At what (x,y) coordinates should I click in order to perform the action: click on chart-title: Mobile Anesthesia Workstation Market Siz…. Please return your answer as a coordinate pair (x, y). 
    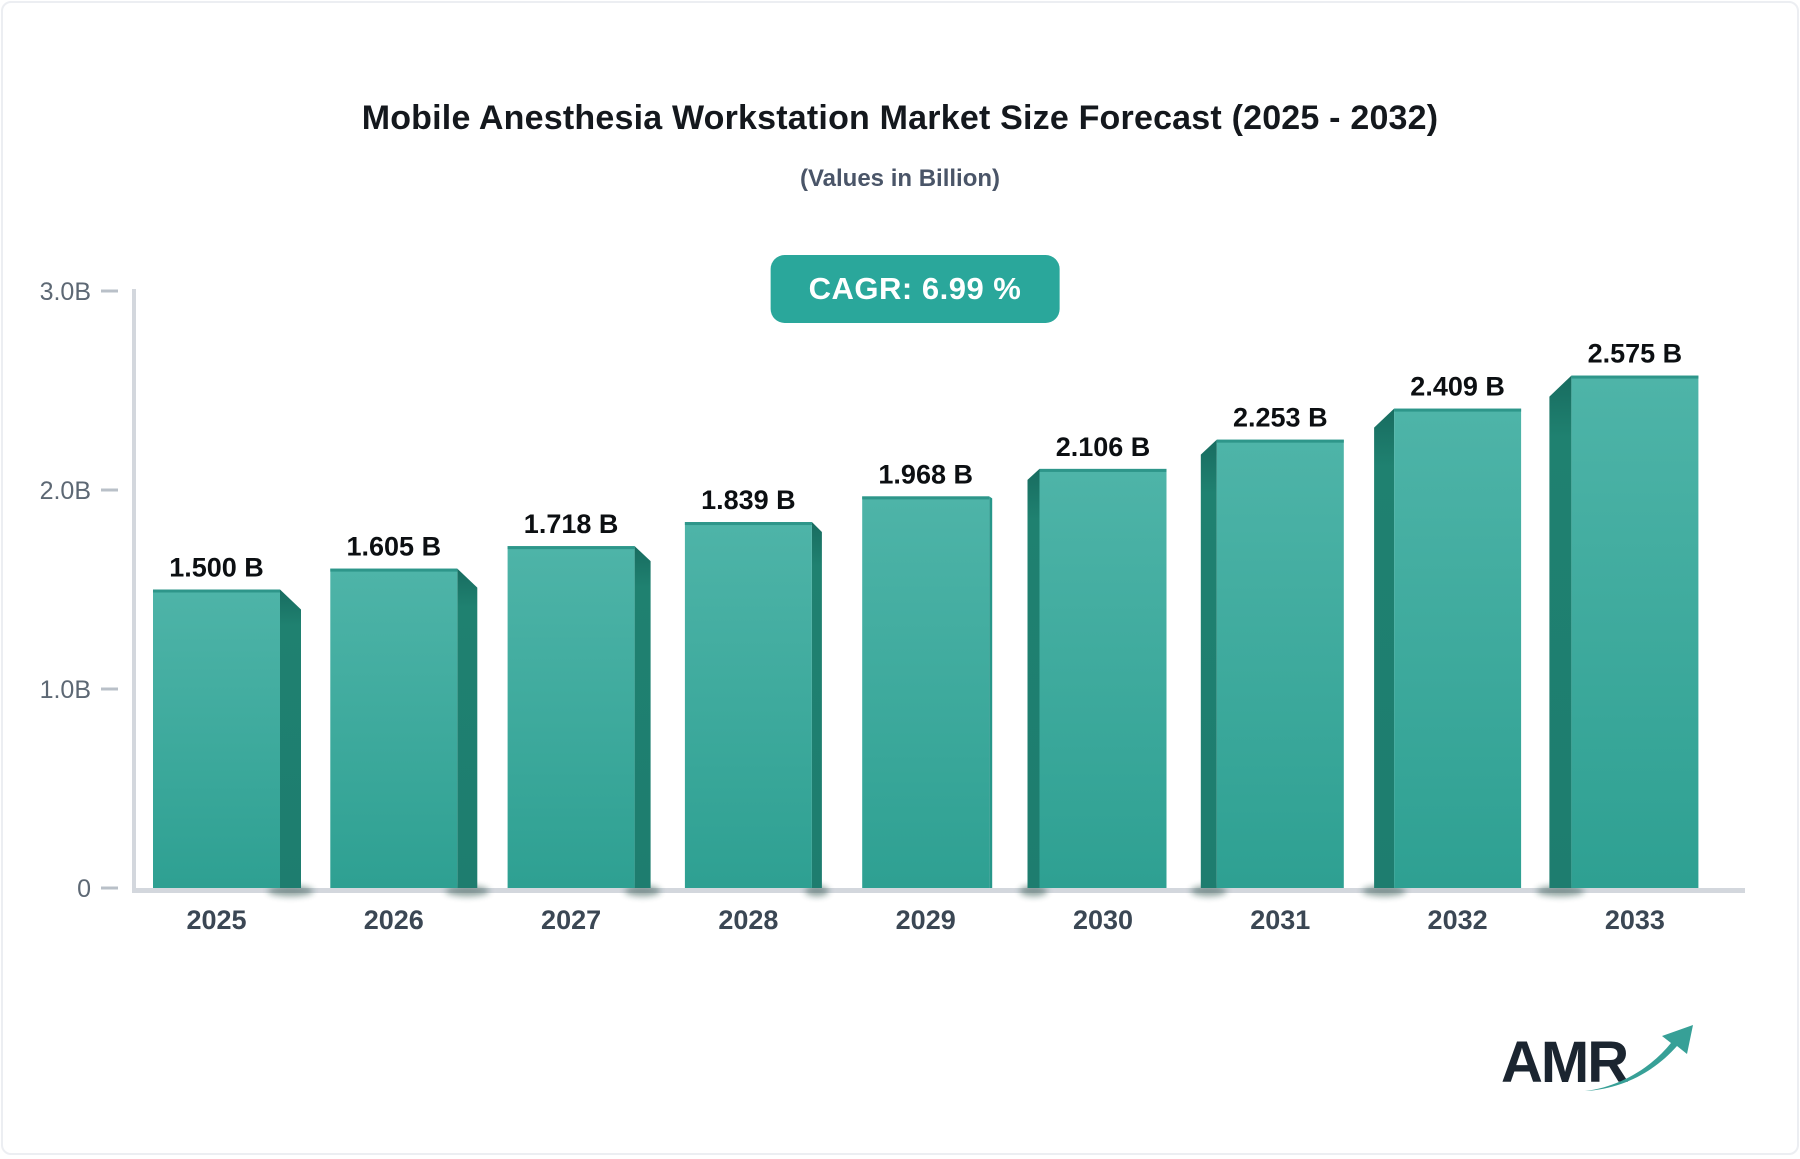
    Looking at the image, I should click on (900, 118).